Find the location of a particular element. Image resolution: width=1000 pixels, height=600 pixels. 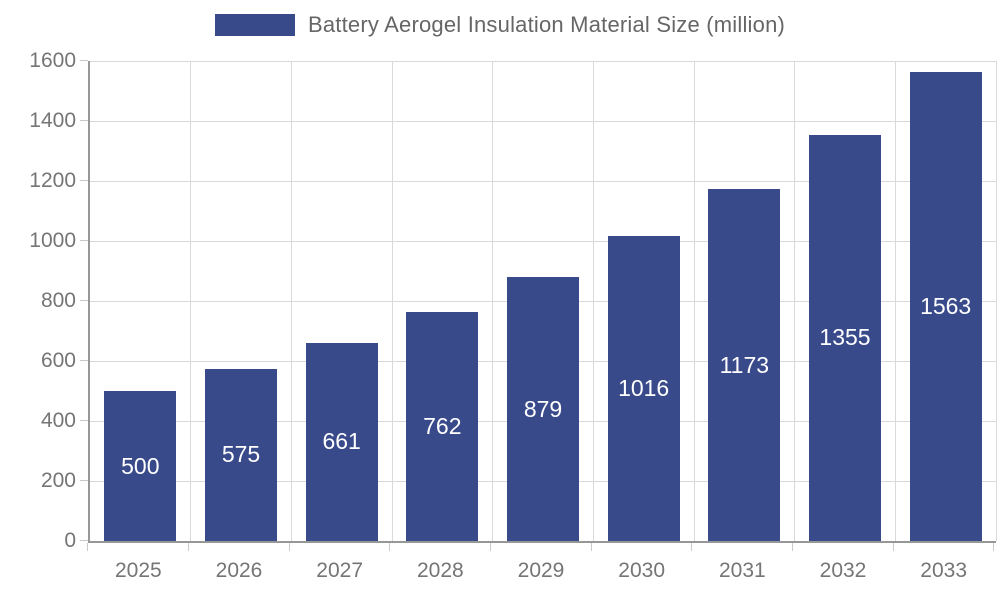

bar-value-label: 1173 is located at coordinates (744, 364).